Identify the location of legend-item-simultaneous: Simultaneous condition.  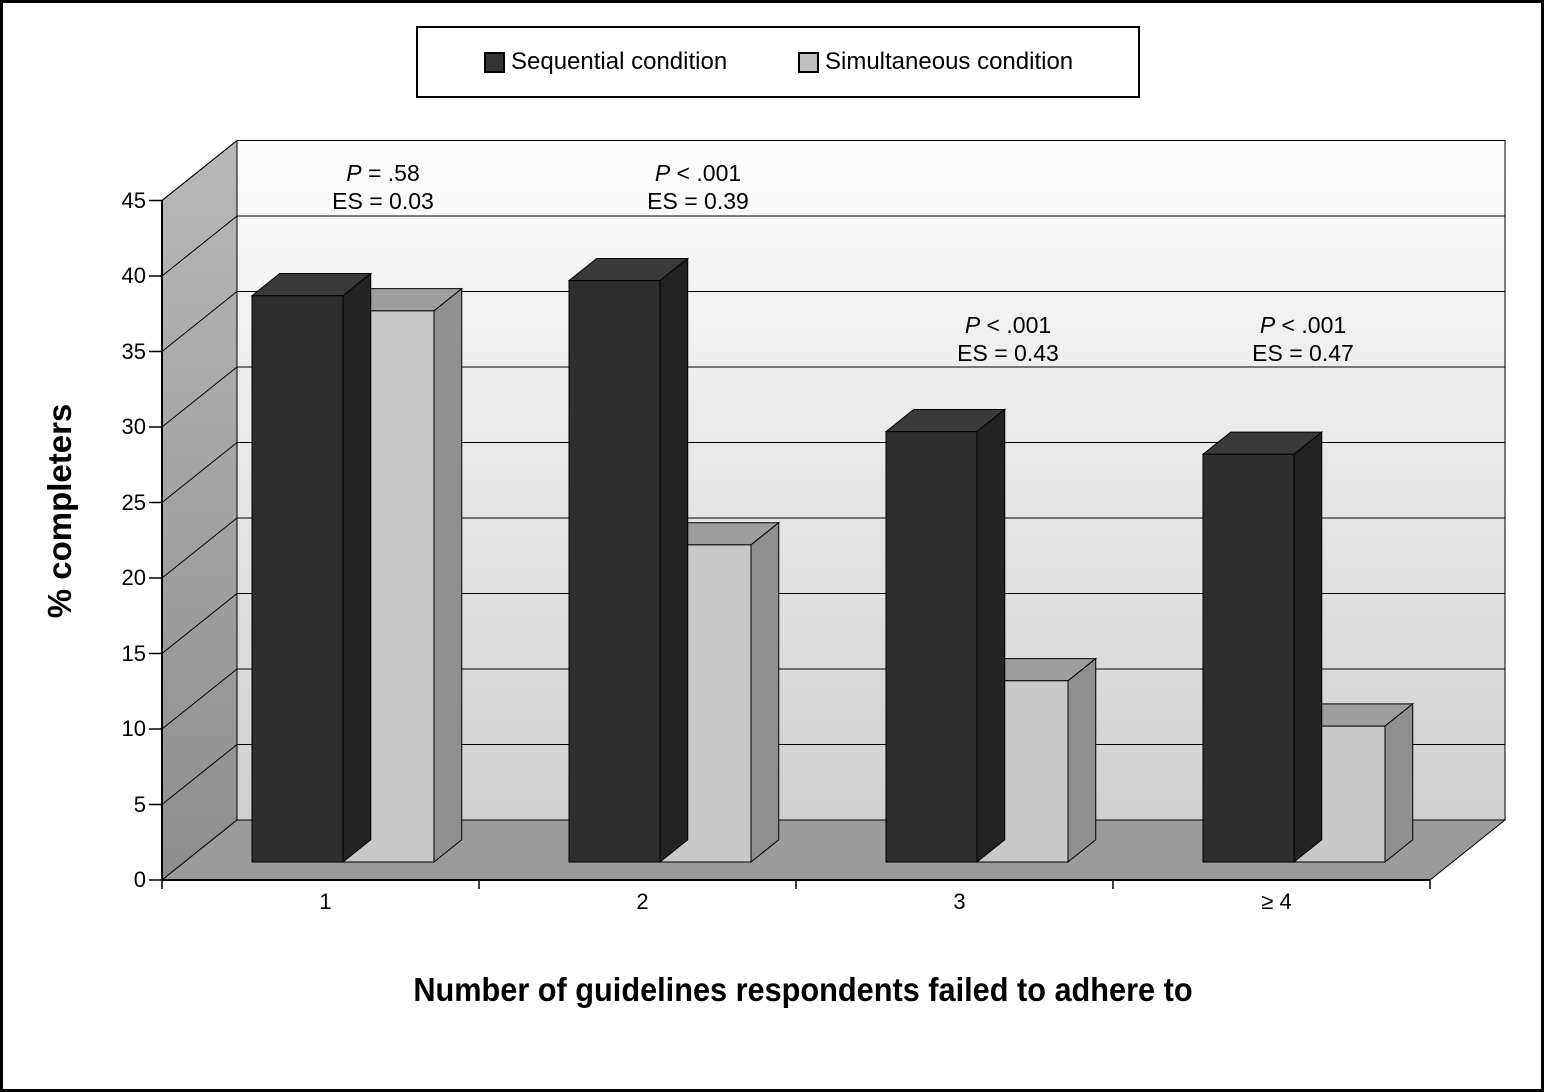
(935, 62).